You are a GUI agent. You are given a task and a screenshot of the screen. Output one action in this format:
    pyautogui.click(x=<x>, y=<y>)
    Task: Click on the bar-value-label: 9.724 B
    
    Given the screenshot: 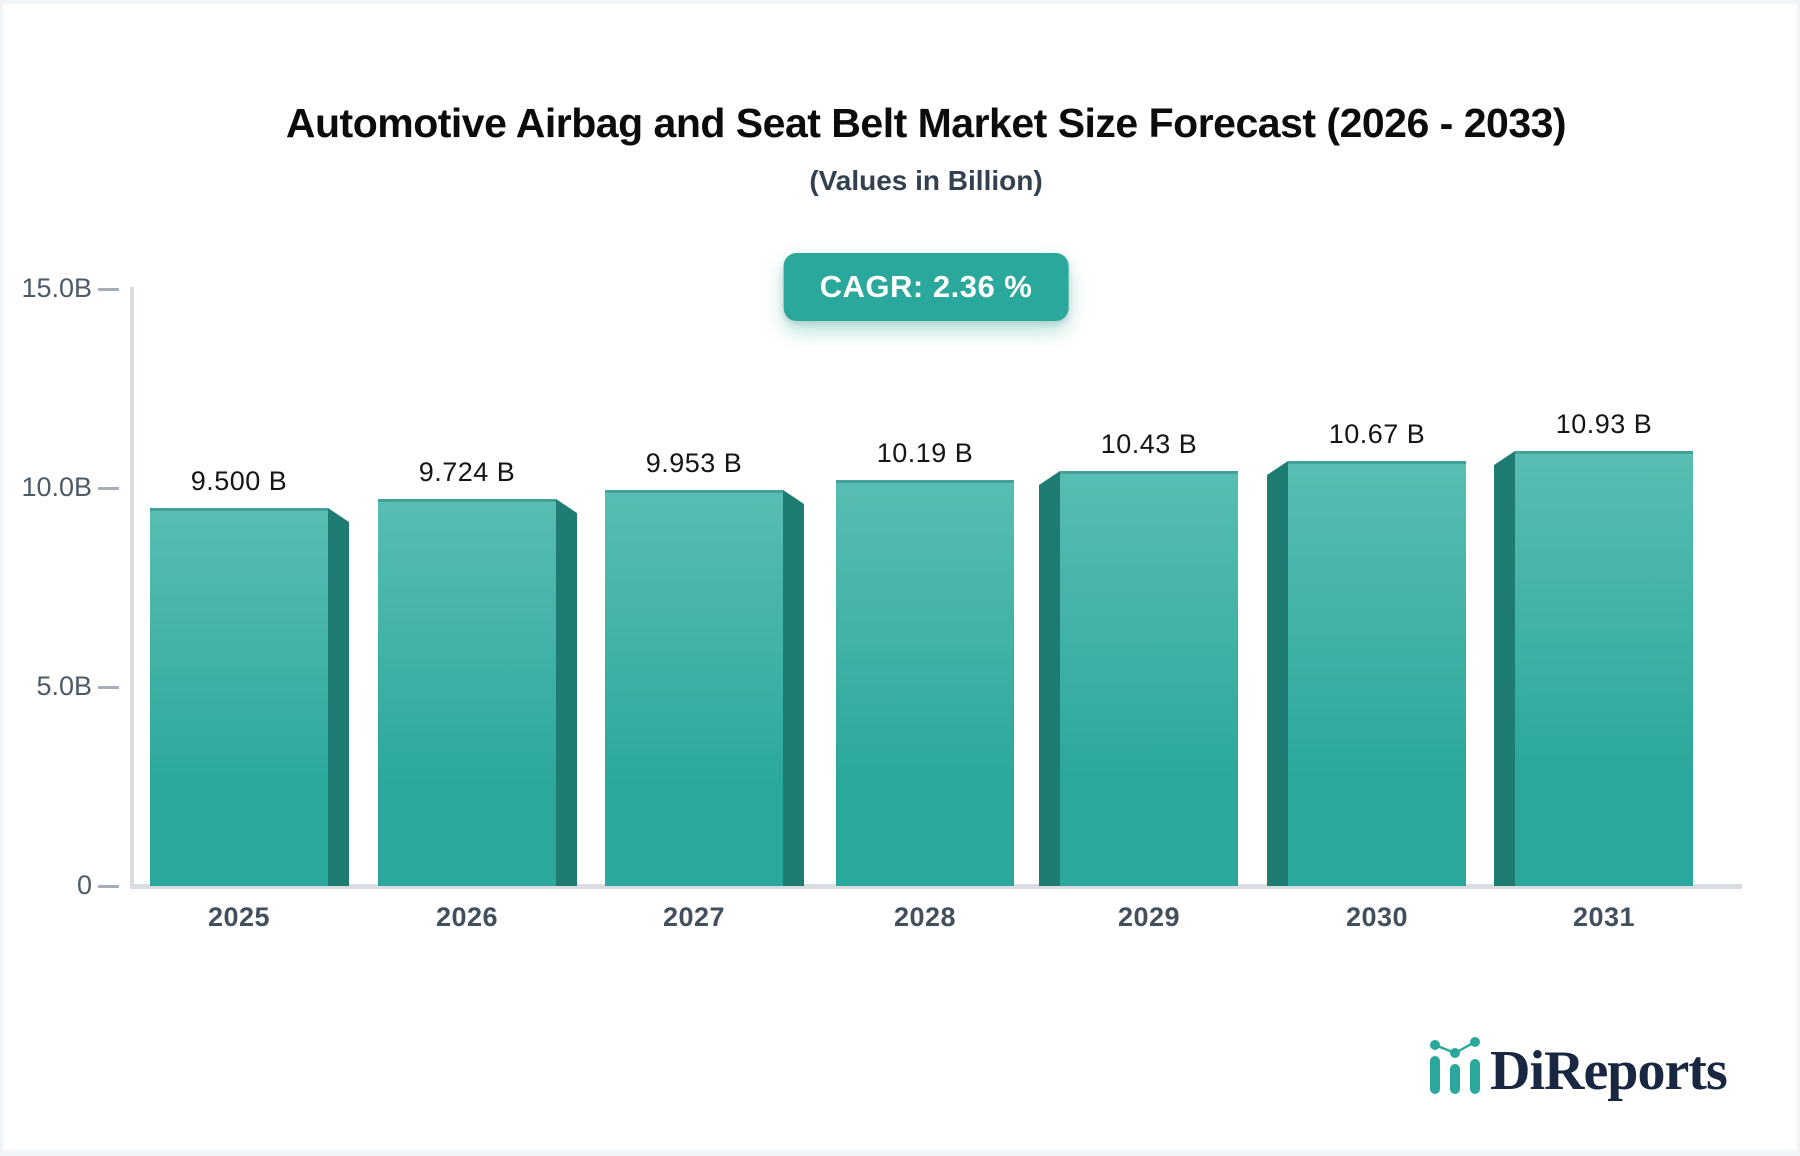 What is the action you would take?
    pyautogui.click(x=467, y=472)
    